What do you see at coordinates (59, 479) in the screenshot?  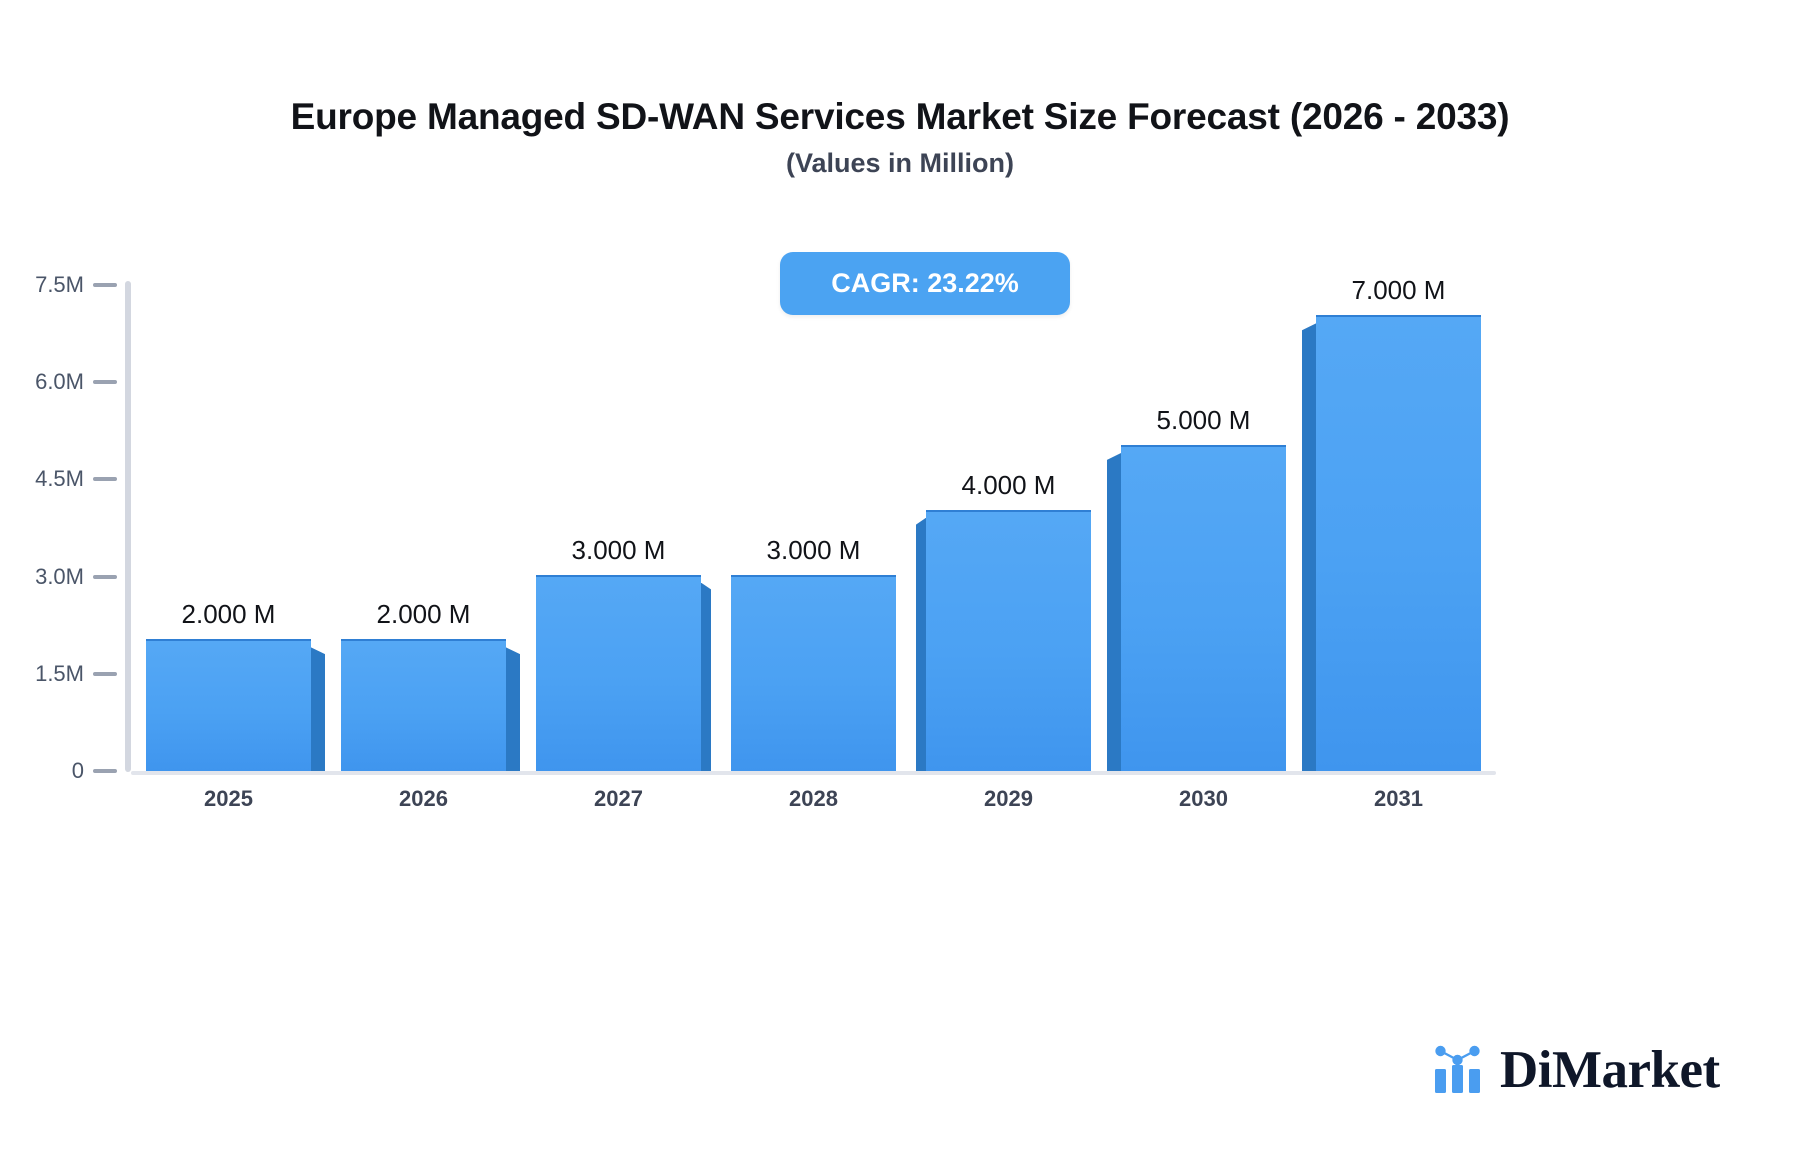 I see `y-axis-tick-label: 4.5M` at bounding box center [59, 479].